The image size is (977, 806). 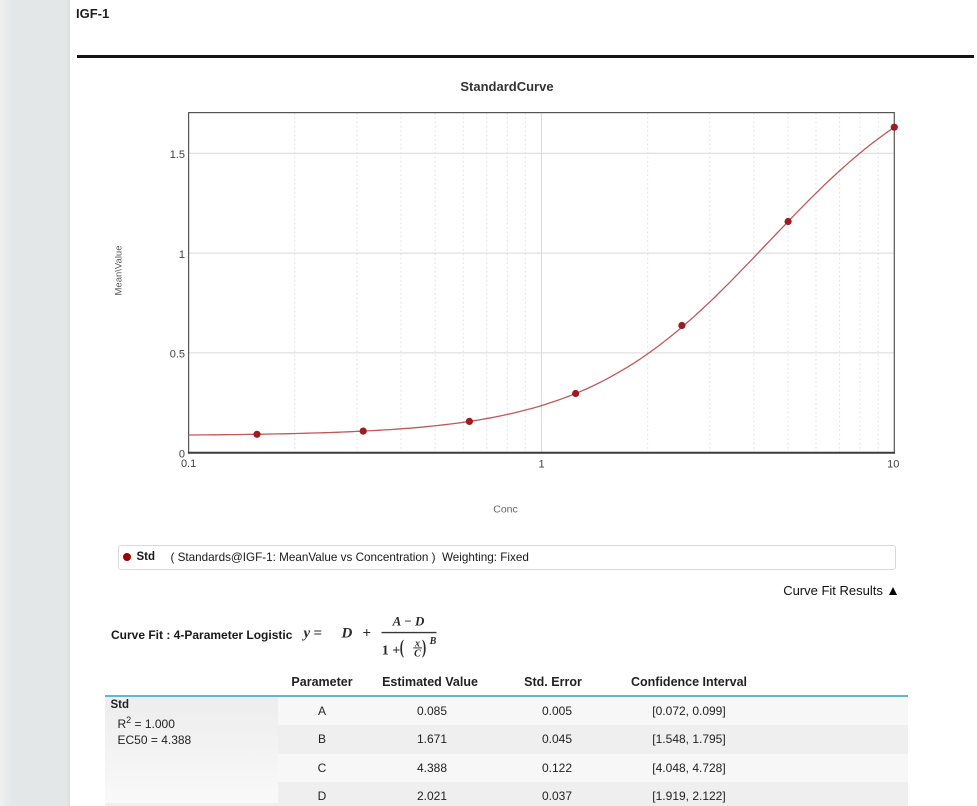 What do you see at coordinates (433, 641) in the screenshot?
I see `svg-text: B` at bounding box center [433, 641].